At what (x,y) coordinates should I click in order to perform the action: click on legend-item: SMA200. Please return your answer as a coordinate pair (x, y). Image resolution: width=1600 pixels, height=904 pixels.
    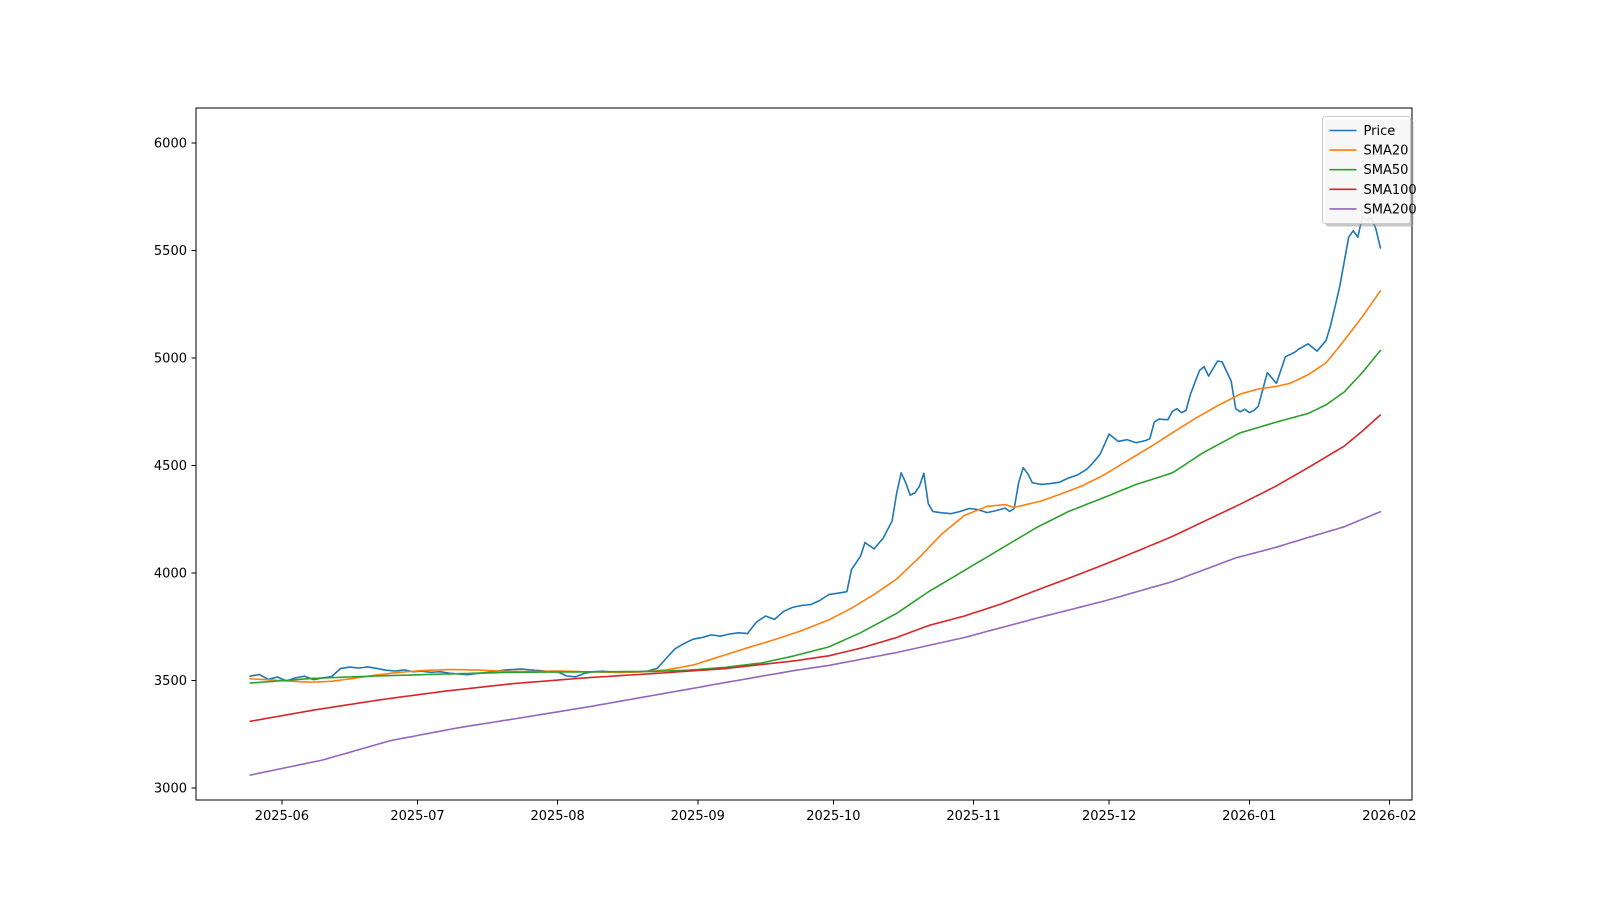
    Looking at the image, I should click on (1373, 209).